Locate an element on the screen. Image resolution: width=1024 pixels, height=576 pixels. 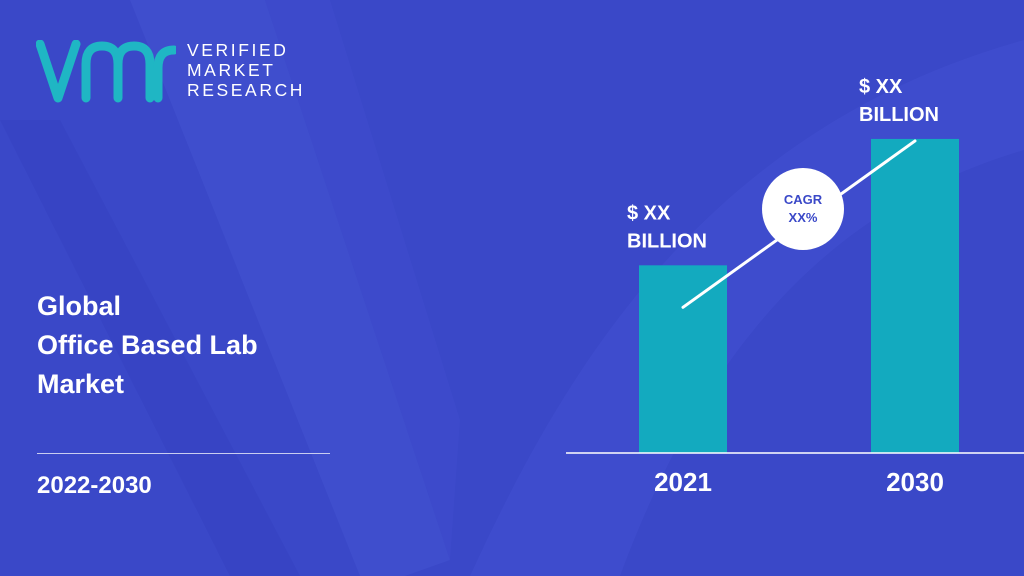
data-label-2030-line-1: $ XX is located at coordinates (881, 87).